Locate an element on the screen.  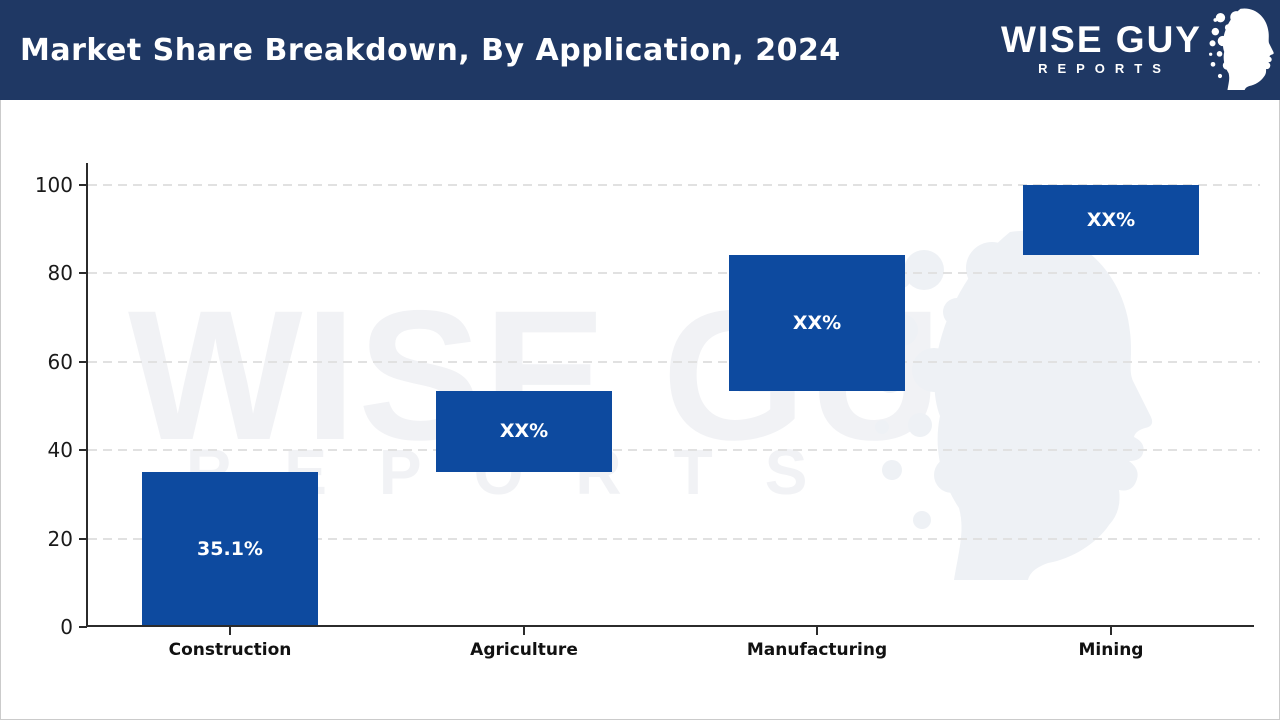
y-tick-label: 100 is located at coordinates (53, 185).